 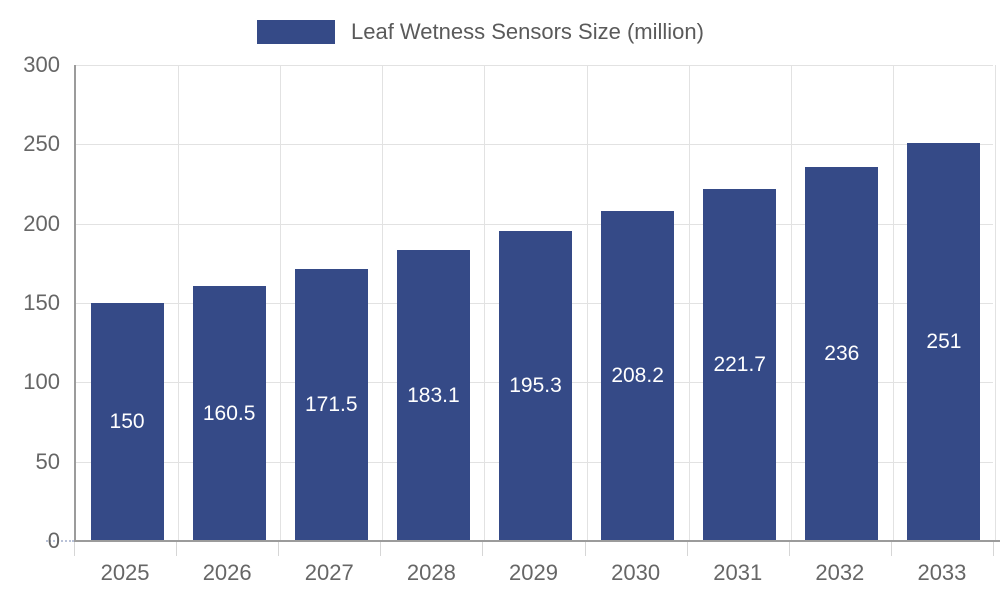 I want to click on y-tick-label: 150, so click(x=41, y=302).